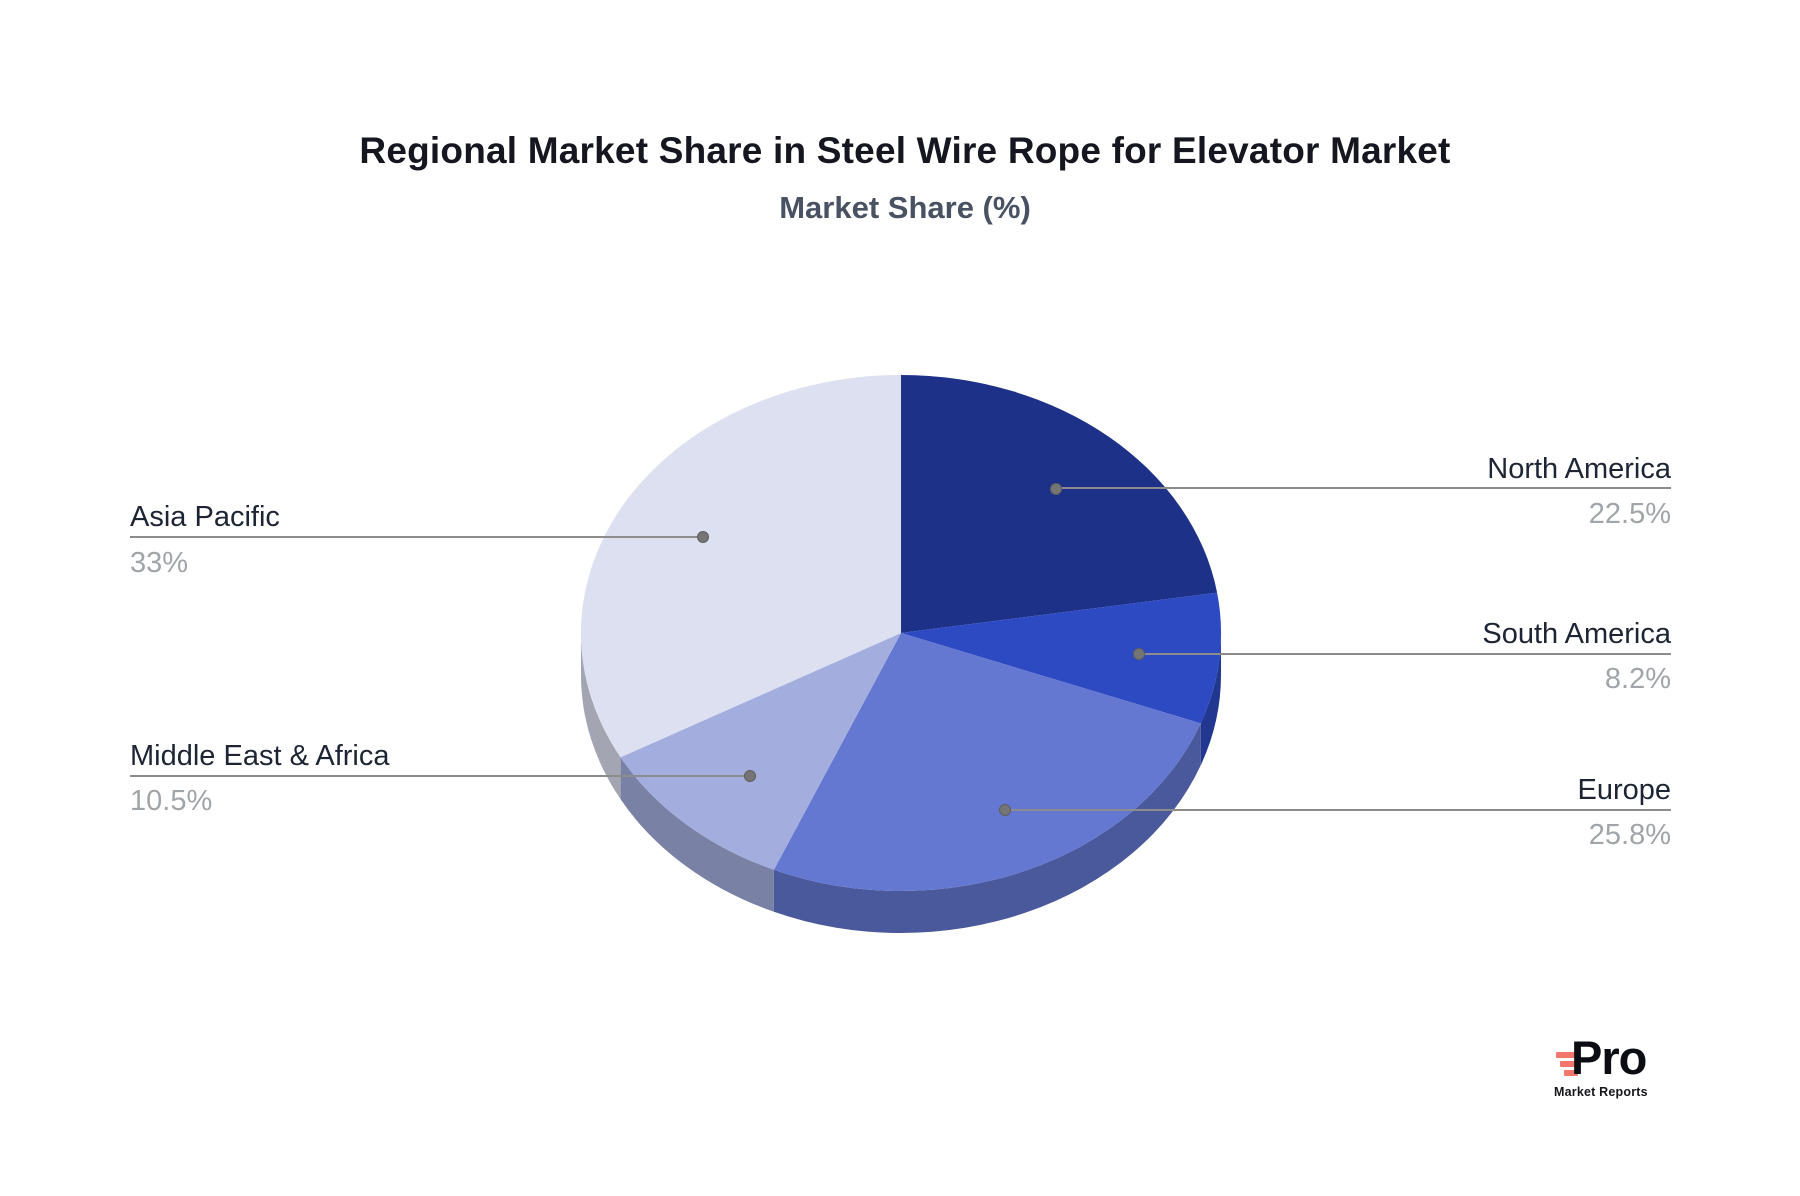 This screenshot has width=1800, height=1196. I want to click on callout-dot-middle-east-africa, so click(750, 776).